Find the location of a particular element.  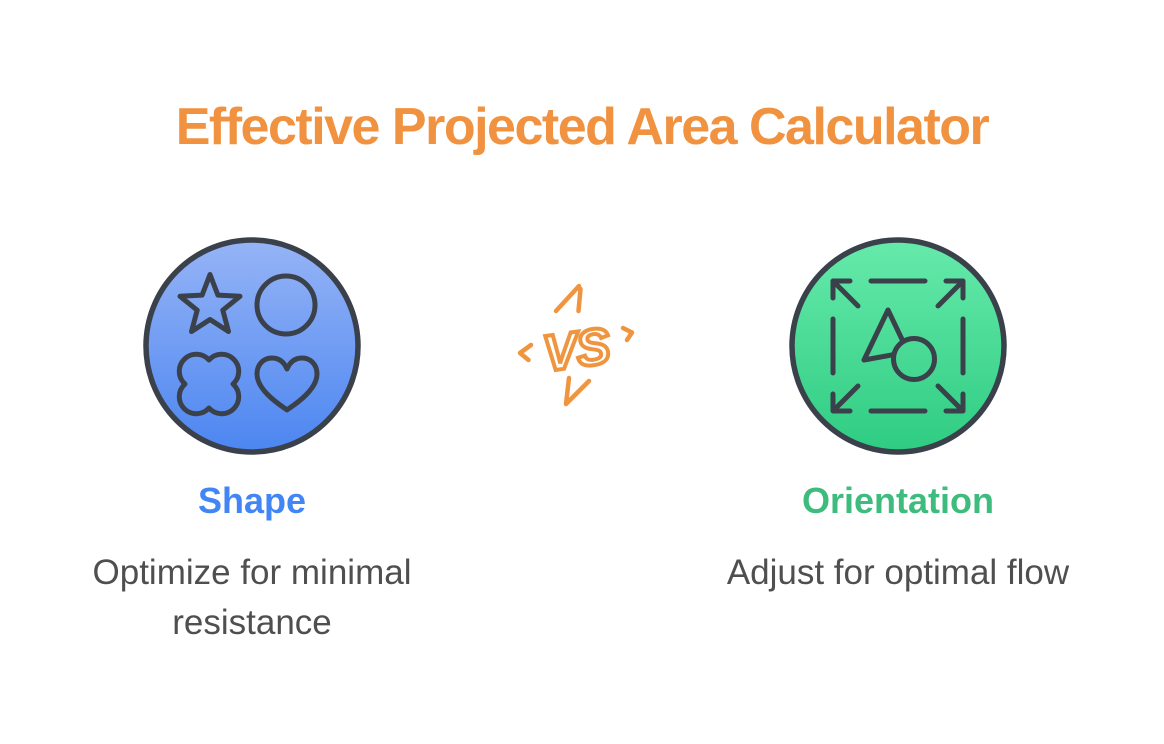

small-circle-icon is located at coordinates (914, 359).